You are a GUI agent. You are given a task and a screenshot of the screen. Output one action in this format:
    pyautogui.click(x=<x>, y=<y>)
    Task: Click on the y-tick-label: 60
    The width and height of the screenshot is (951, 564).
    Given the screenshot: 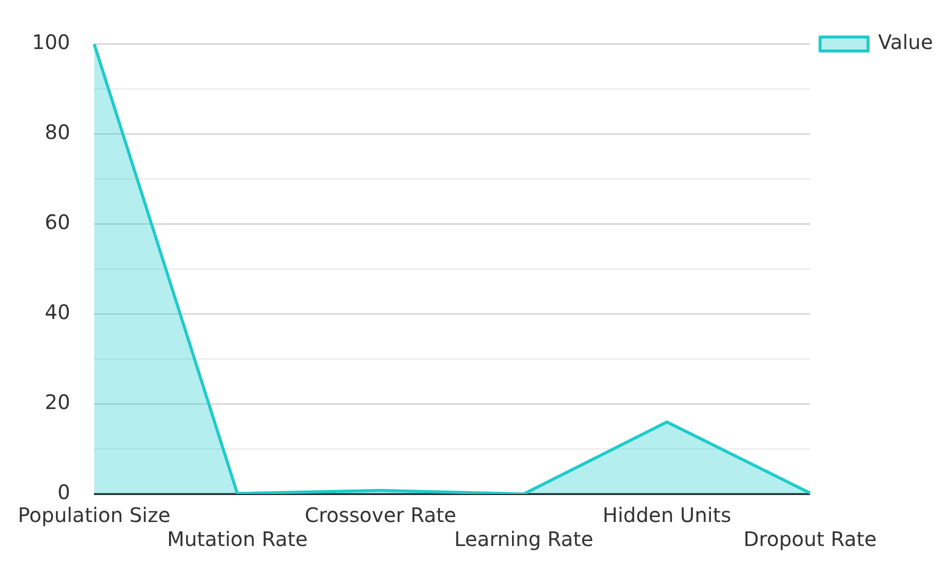 What is the action you would take?
    pyautogui.click(x=57, y=222)
    